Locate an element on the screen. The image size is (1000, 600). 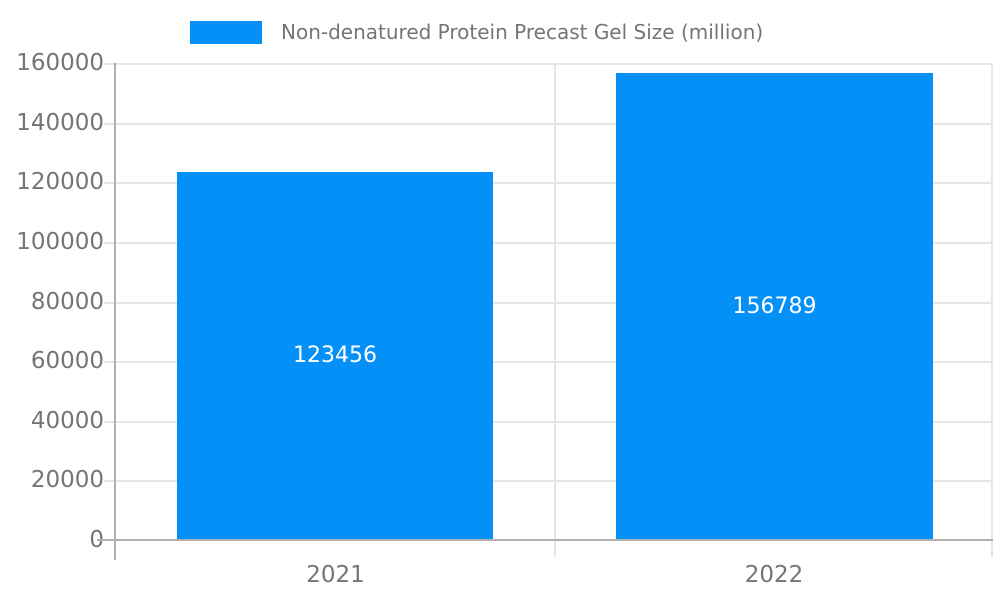
y-tick-label-60000: 60000 is located at coordinates (67, 361).